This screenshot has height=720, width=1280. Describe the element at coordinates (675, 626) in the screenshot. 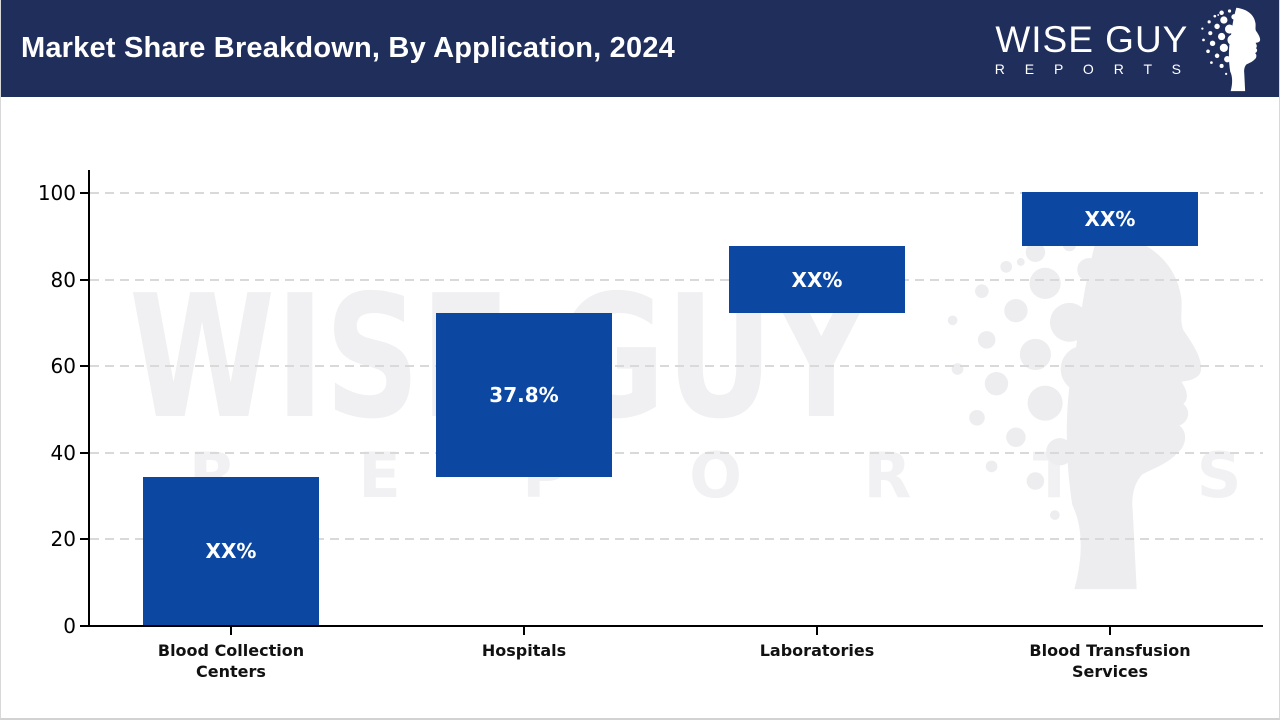

I see `x-axis-line` at that location.